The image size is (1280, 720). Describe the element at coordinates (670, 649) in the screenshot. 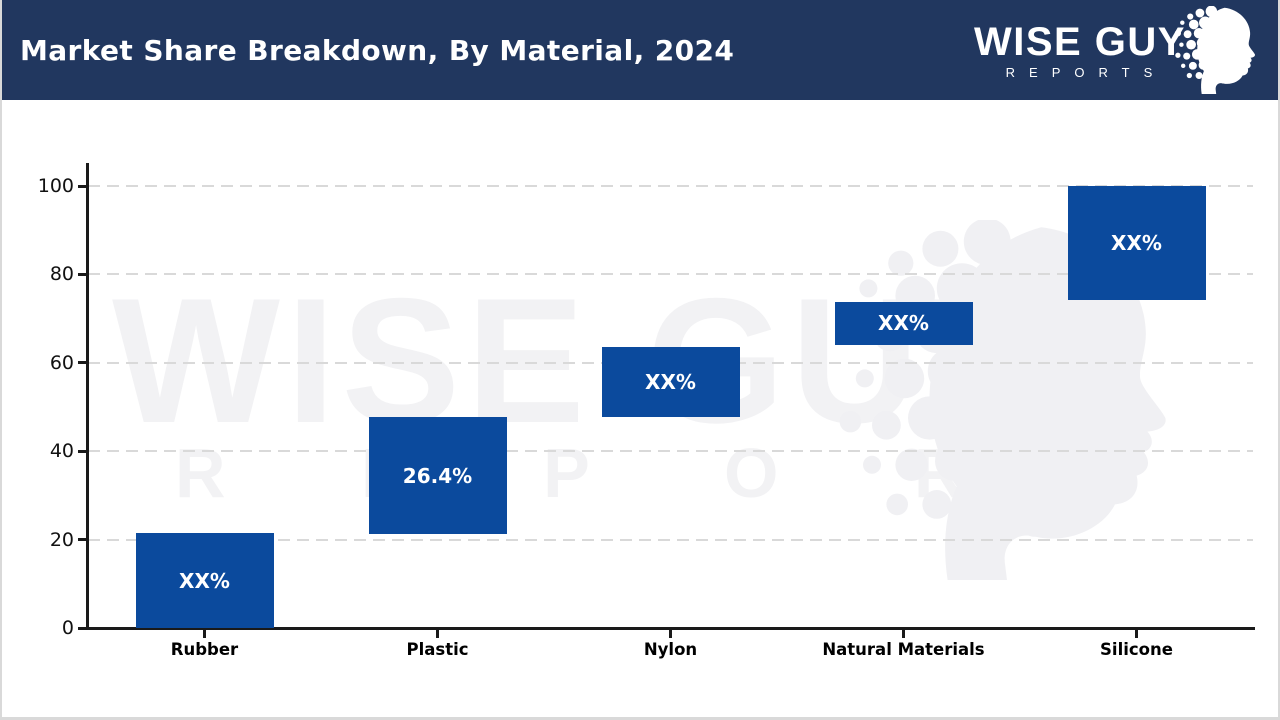

I see `category-label-nylon: Nylon` at that location.